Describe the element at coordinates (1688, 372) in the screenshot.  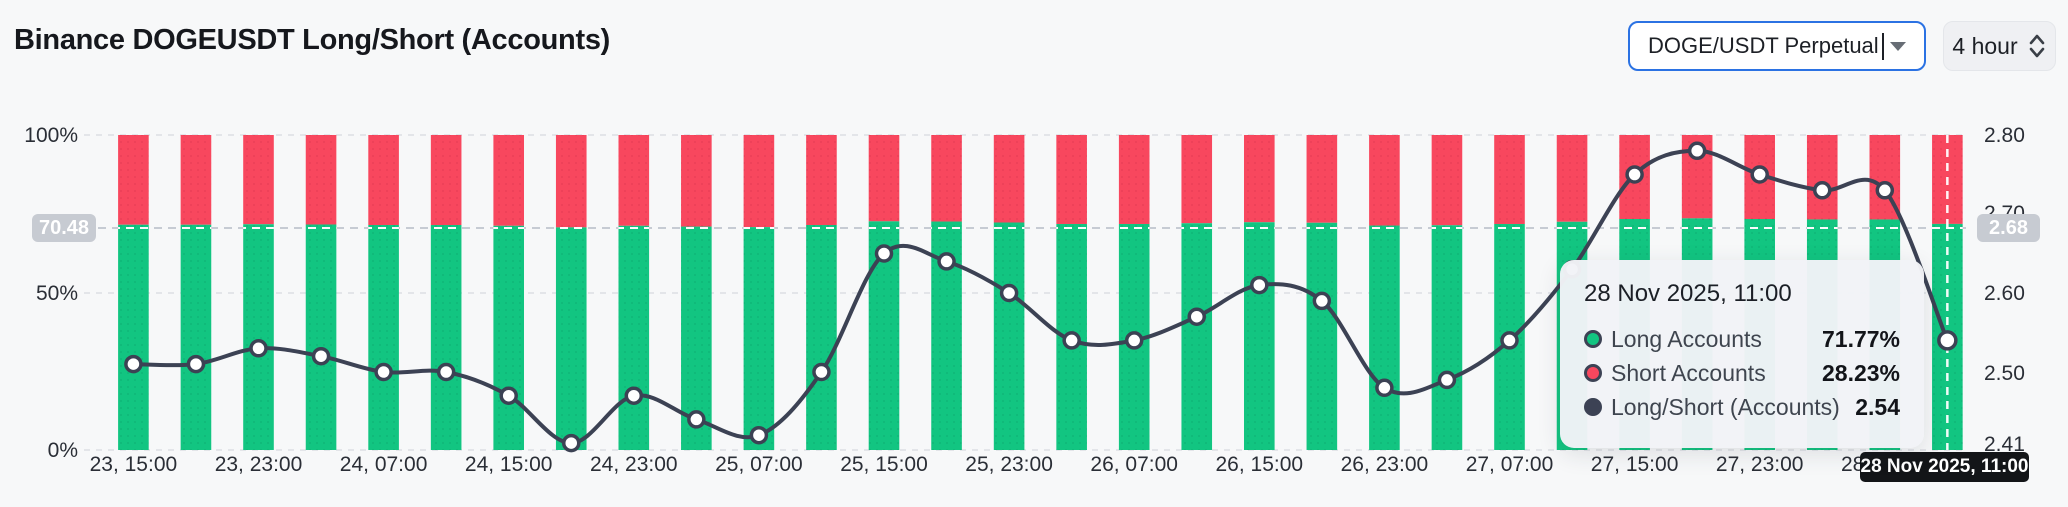
I see `tooltip-label: Short Accounts` at that location.